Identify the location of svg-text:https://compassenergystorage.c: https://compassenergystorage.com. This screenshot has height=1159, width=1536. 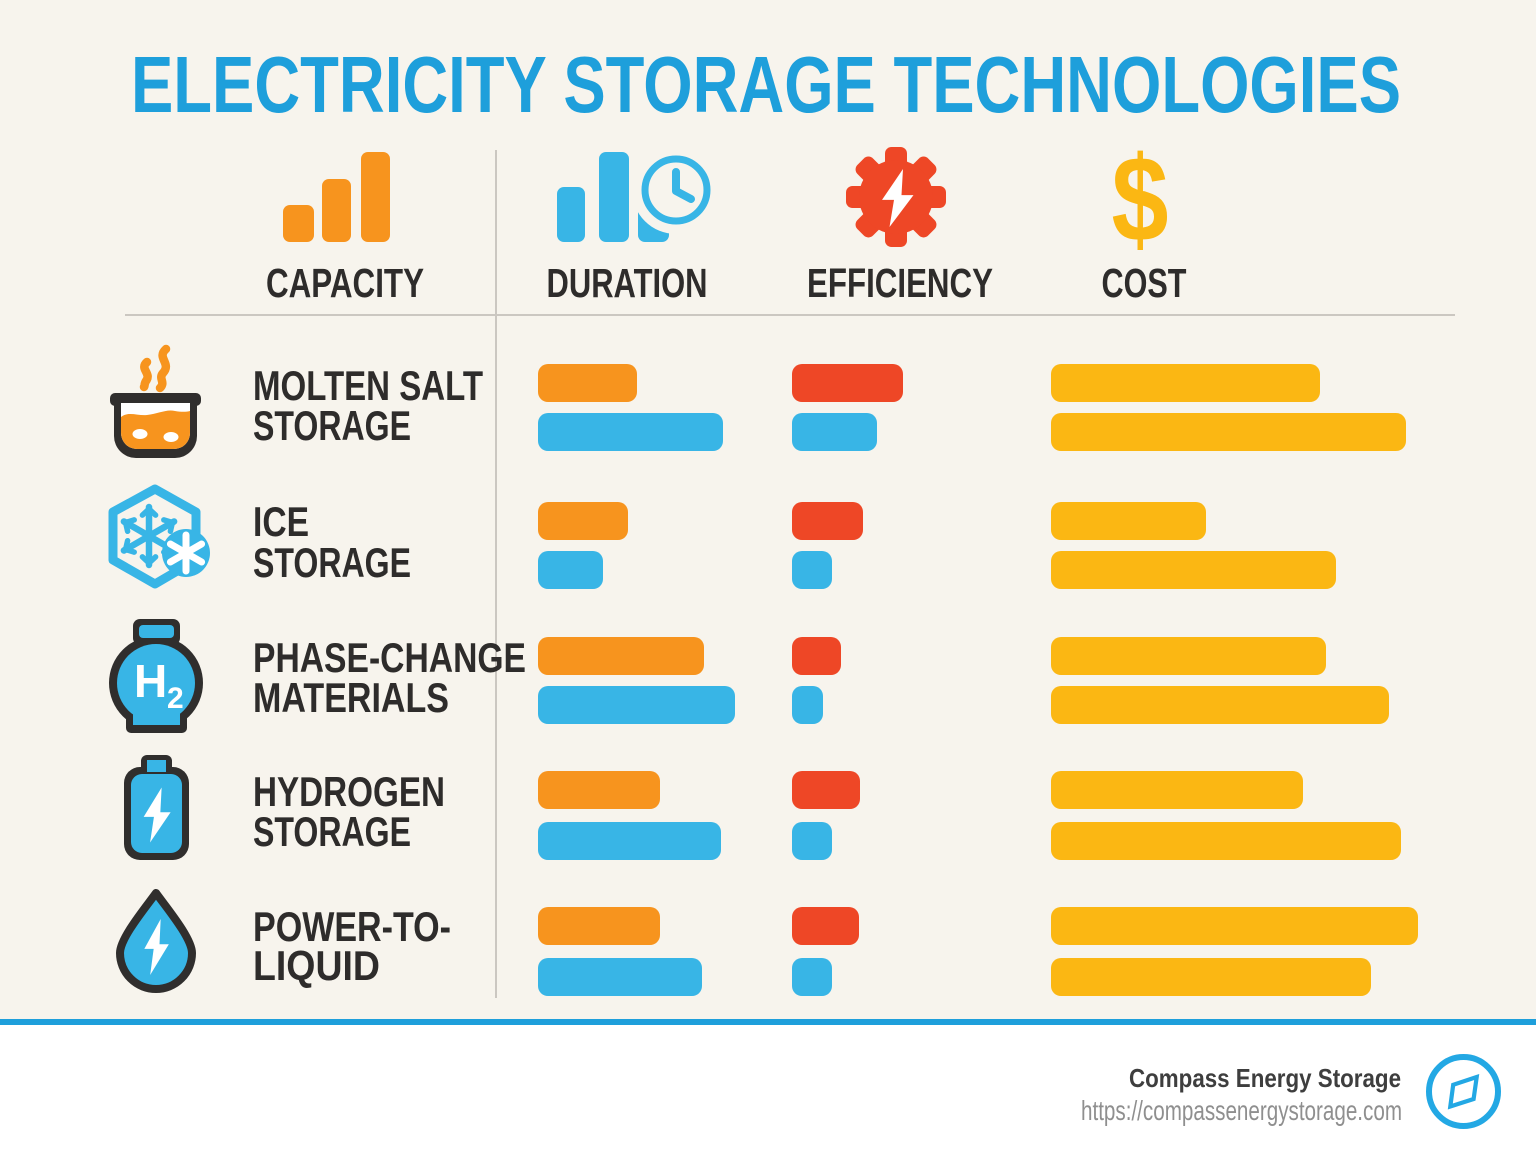
(1241, 1110).